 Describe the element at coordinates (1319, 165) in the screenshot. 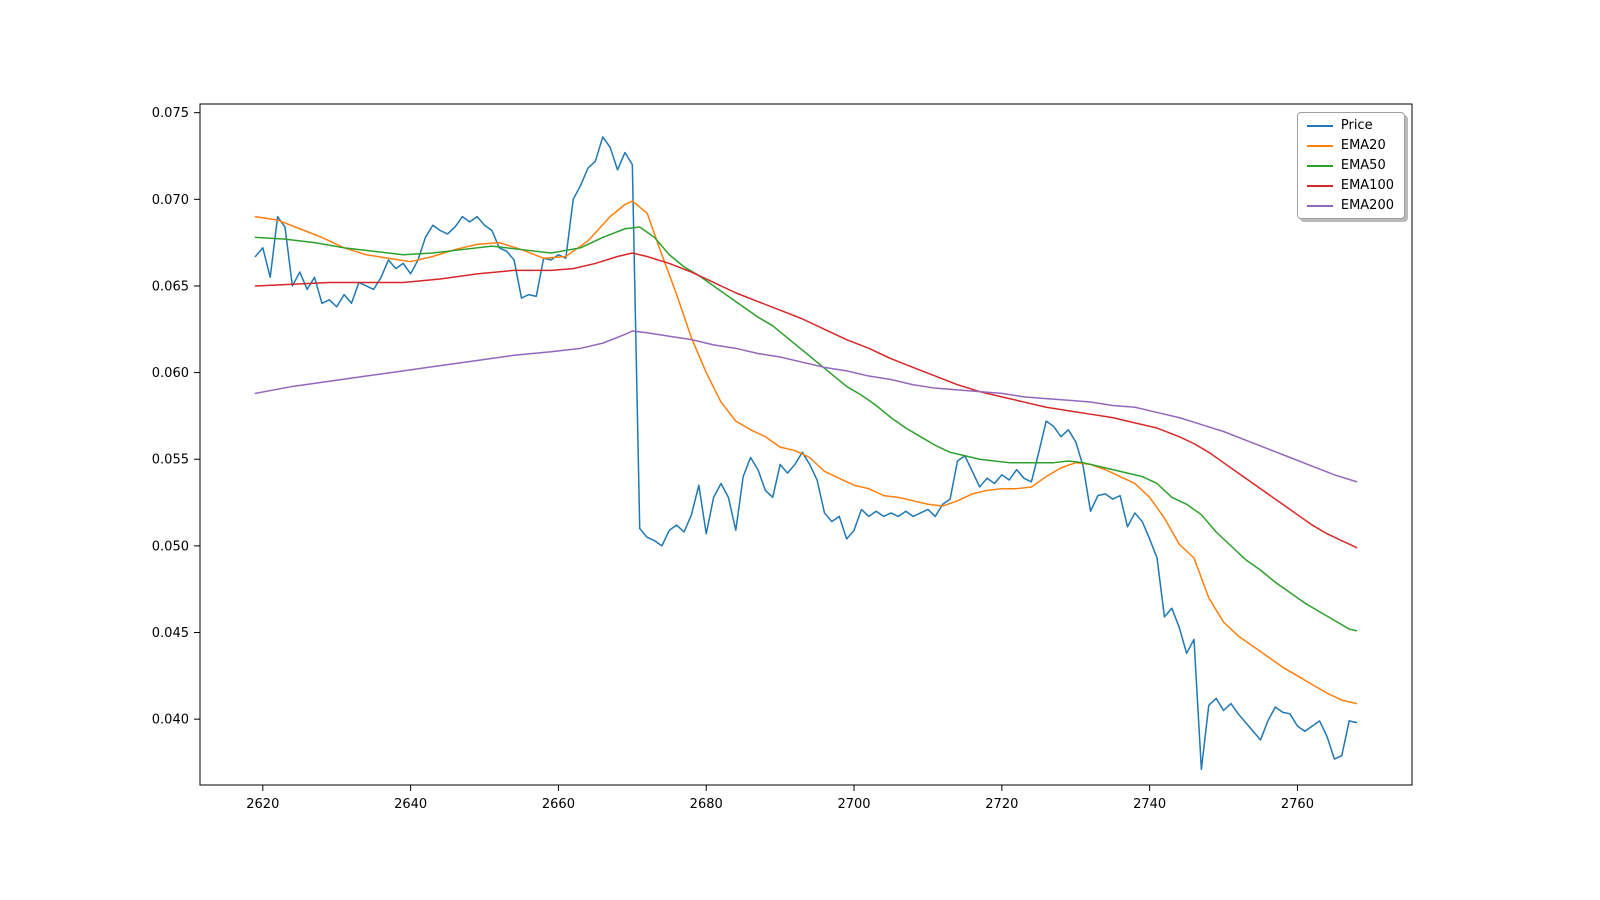

I see `legend-swatch-ema50` at that location.